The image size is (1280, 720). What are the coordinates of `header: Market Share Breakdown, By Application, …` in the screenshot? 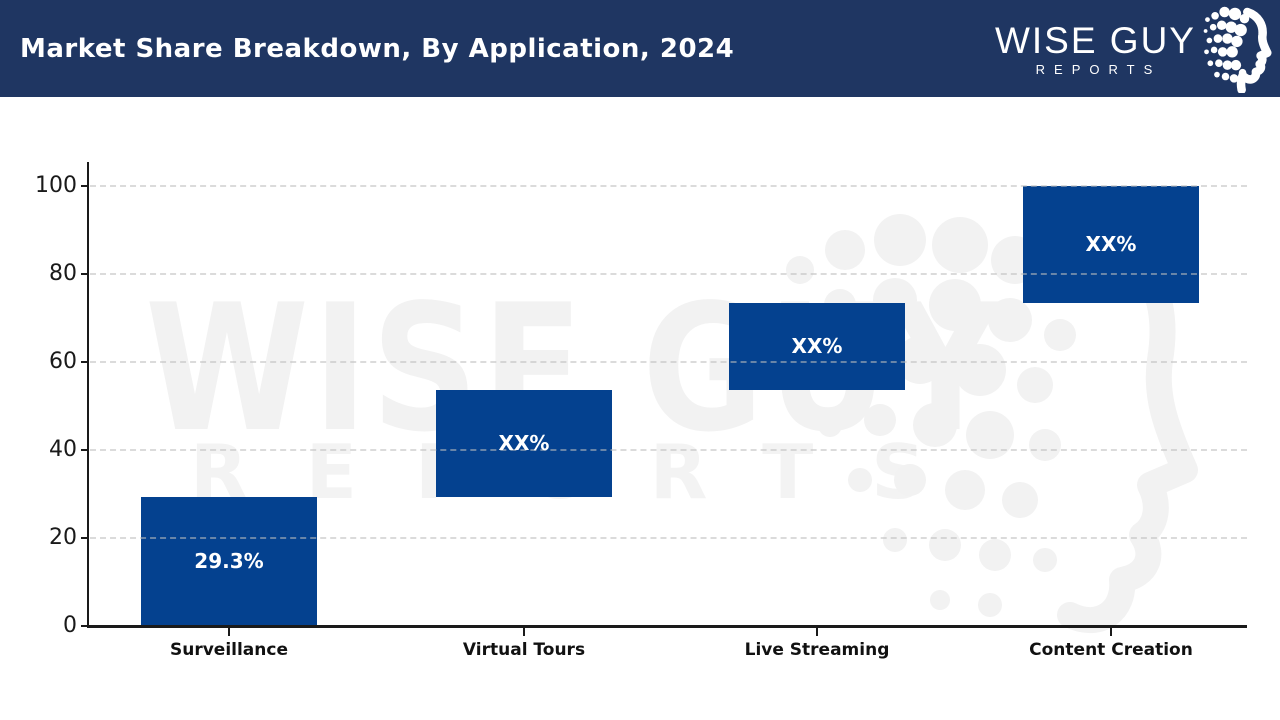 It's located at (640, 48).